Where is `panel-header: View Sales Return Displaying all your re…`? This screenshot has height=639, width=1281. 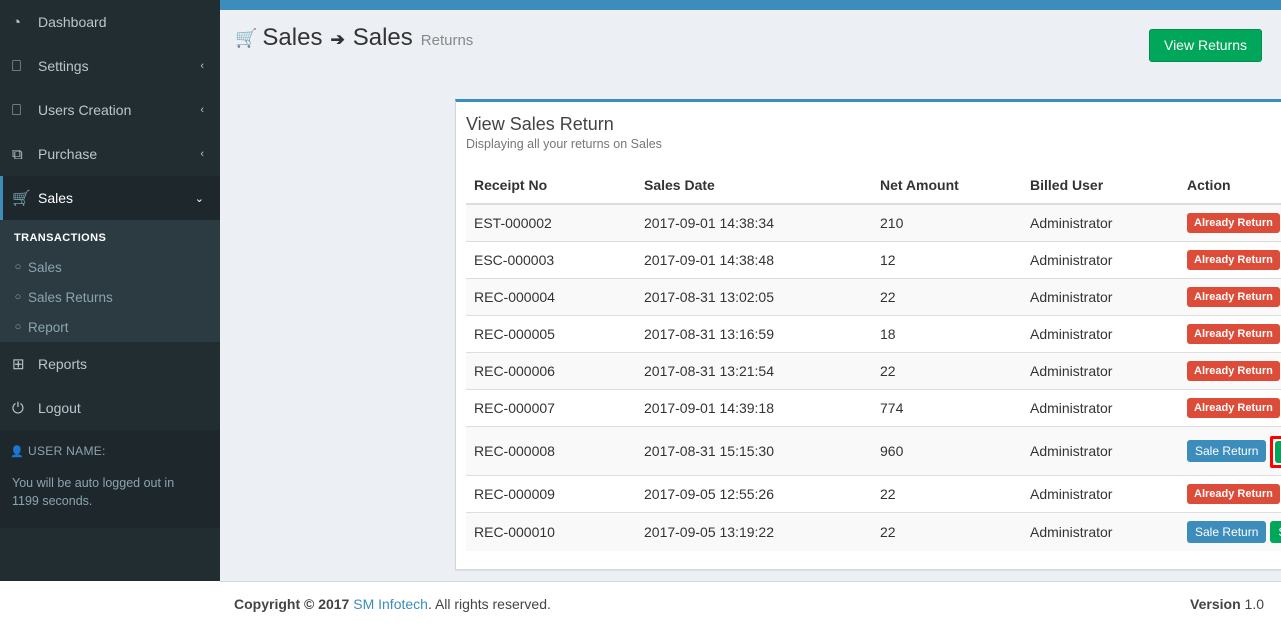
panel-header: View Sales Return Displaying all your re… is located at coordinates (868, 129).